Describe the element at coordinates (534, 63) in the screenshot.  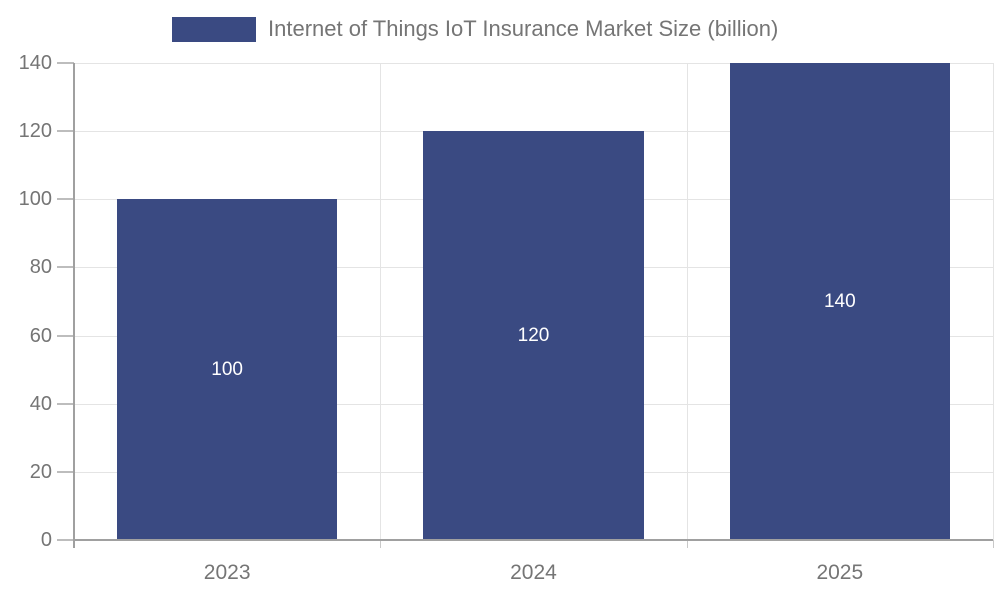
I see `y-gridline` at that location.